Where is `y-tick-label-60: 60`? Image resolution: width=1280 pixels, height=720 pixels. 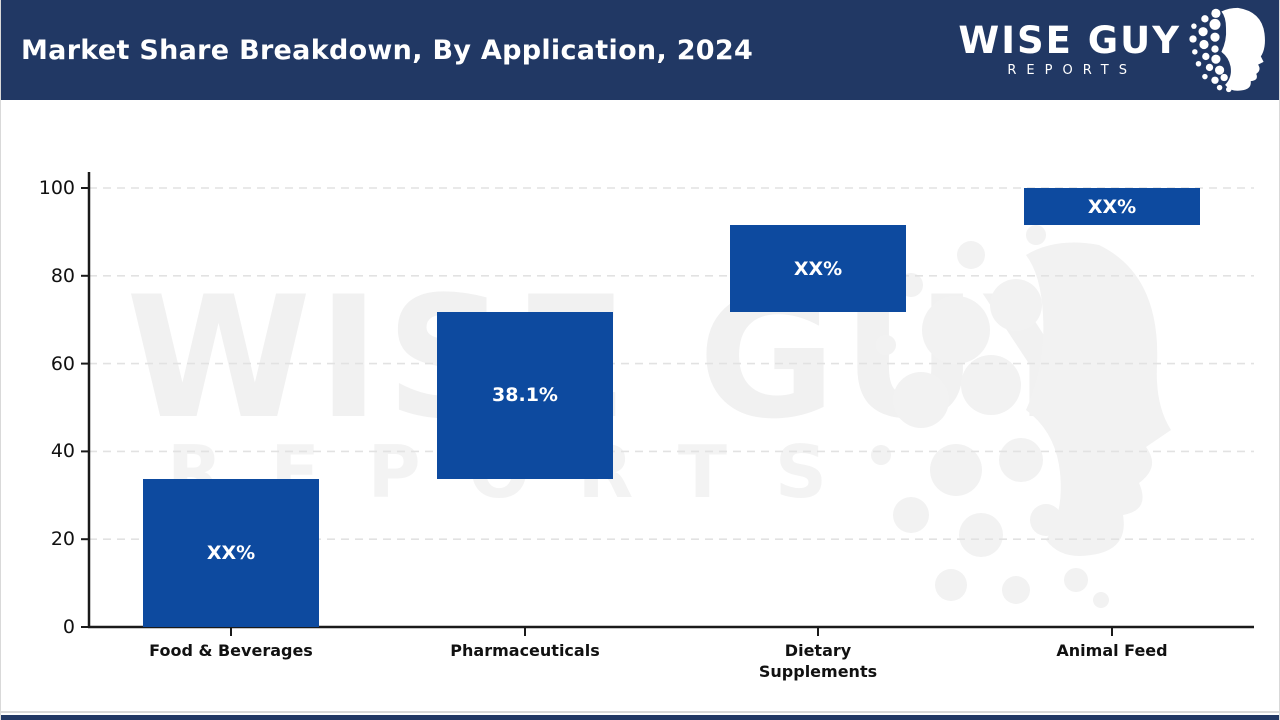
y-tick-label-60: 60 is located at coordinates (62, 363).